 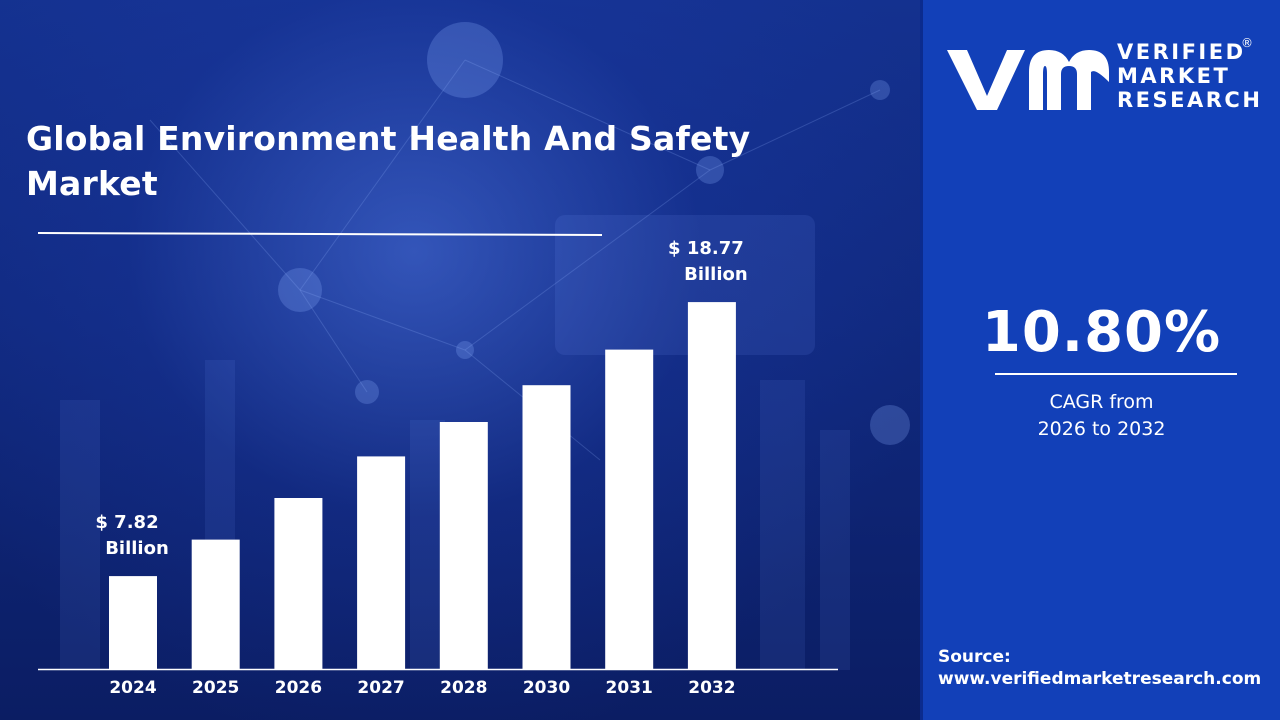 I want to click on value-label-2024-line-2: Billion, so click(x=137, y=548).